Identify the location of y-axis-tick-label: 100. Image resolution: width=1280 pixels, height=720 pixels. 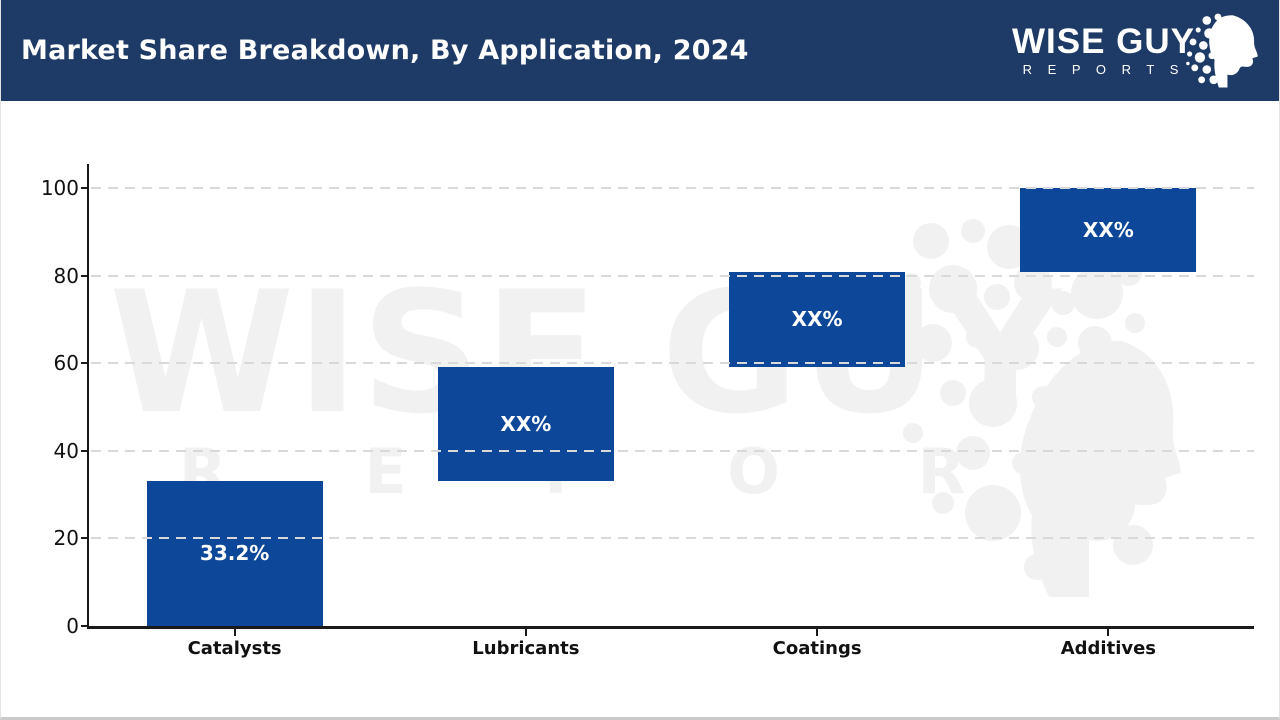
(59, 188).